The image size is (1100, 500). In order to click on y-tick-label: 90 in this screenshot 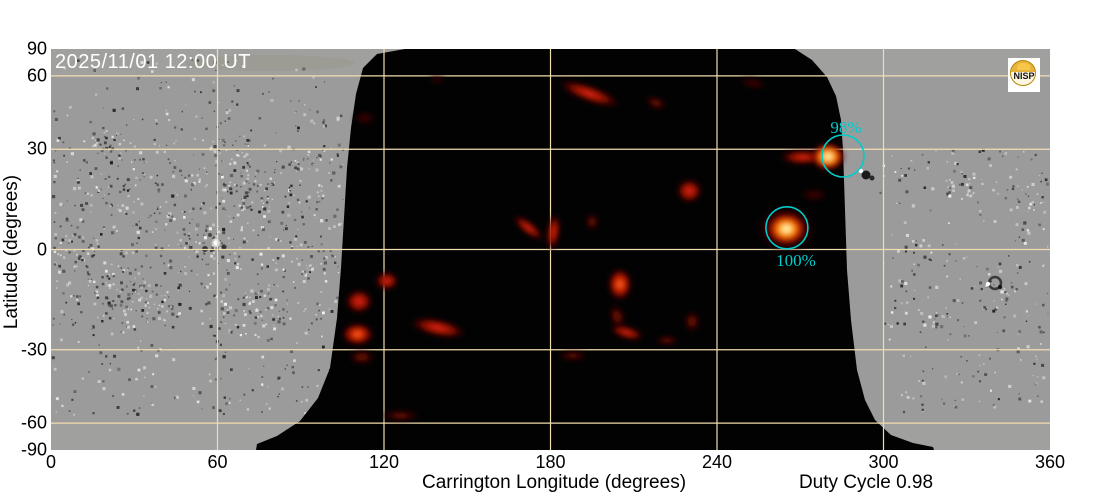, I will do `click(36, 48)`.